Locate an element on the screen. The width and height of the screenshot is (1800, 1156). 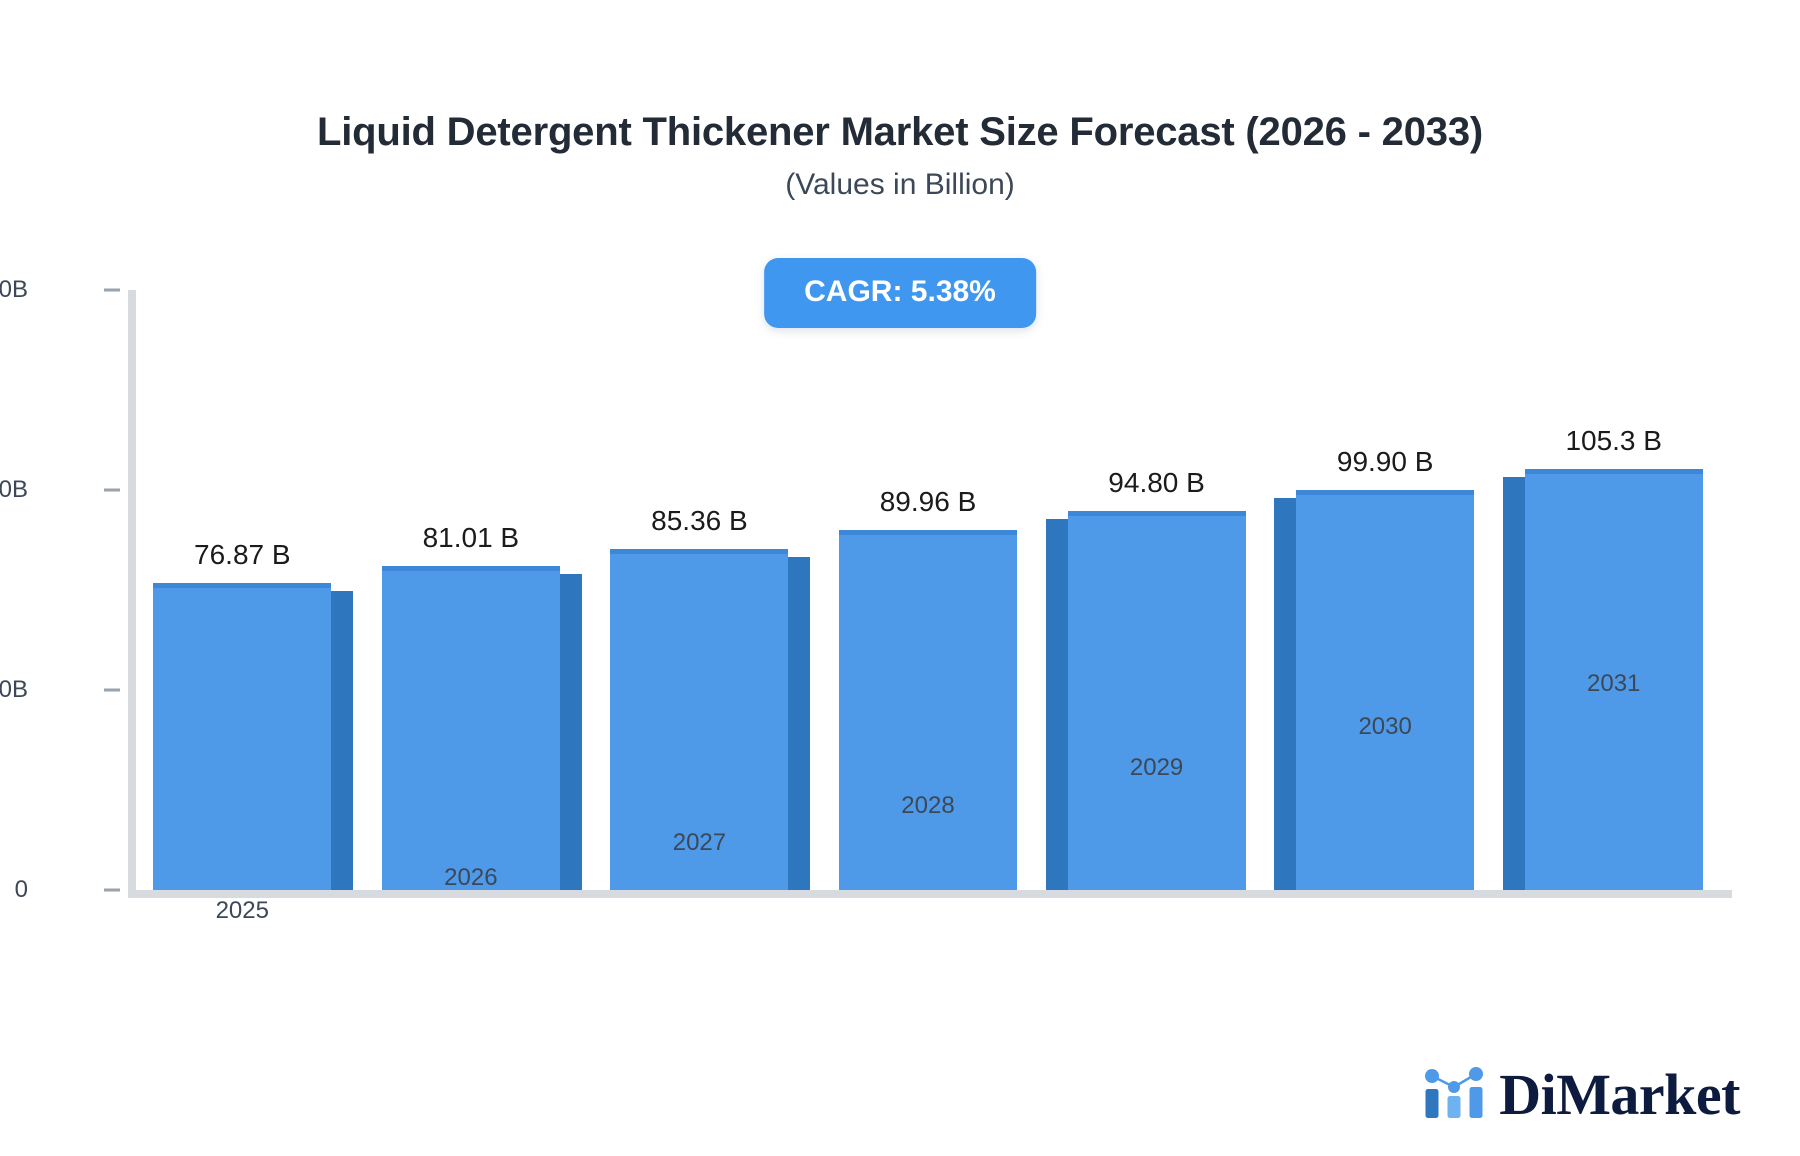
y-axis-tick-label: 0 is located at coordinates (21, 889).